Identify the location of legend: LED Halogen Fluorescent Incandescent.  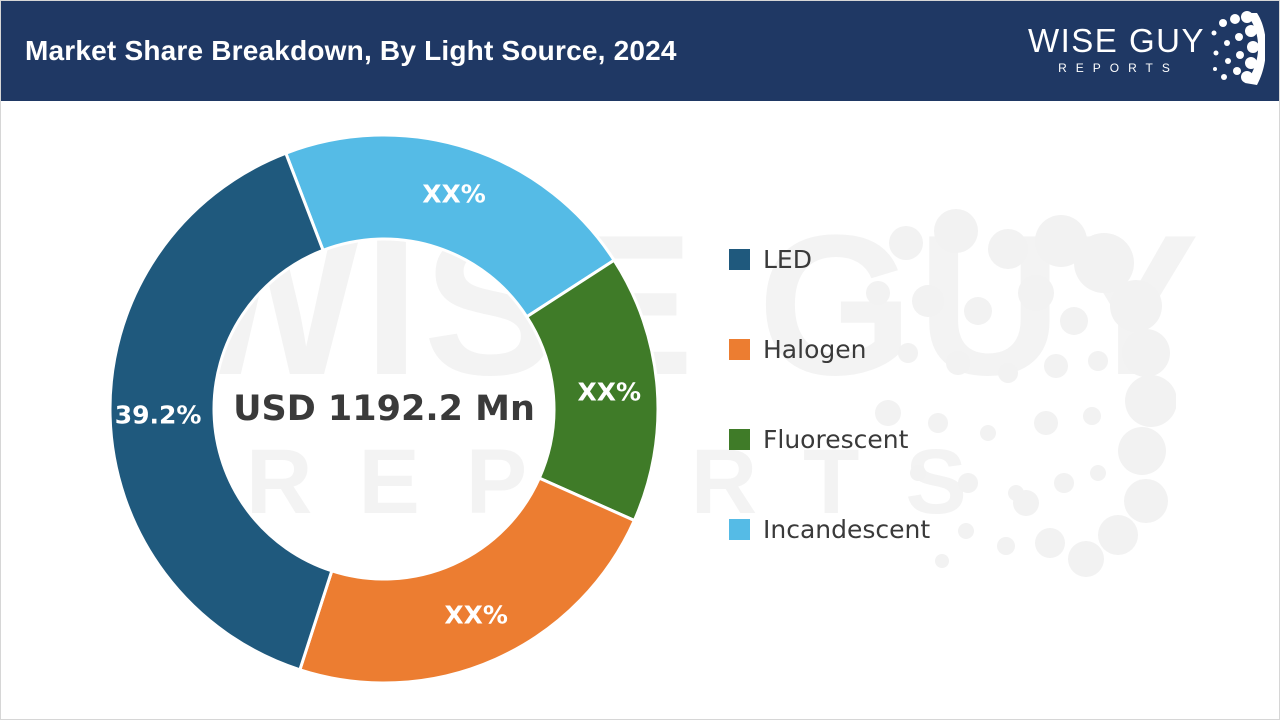
(829, 425).